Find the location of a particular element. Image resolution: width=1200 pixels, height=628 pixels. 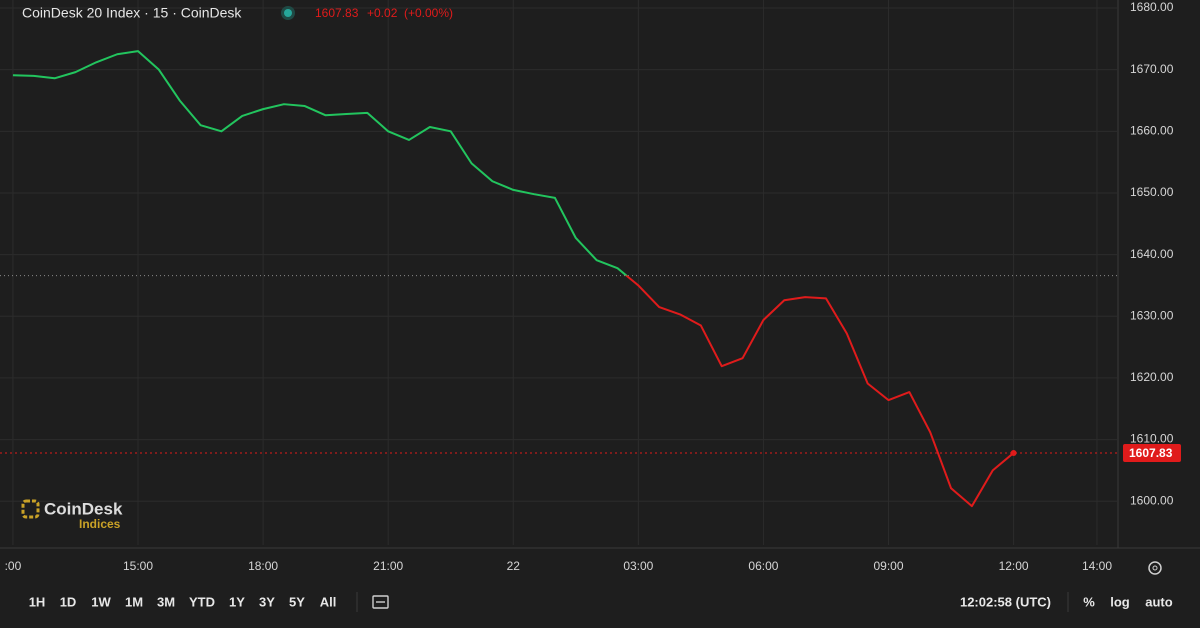

last-price-tag is located at coordinates (1152, 452).